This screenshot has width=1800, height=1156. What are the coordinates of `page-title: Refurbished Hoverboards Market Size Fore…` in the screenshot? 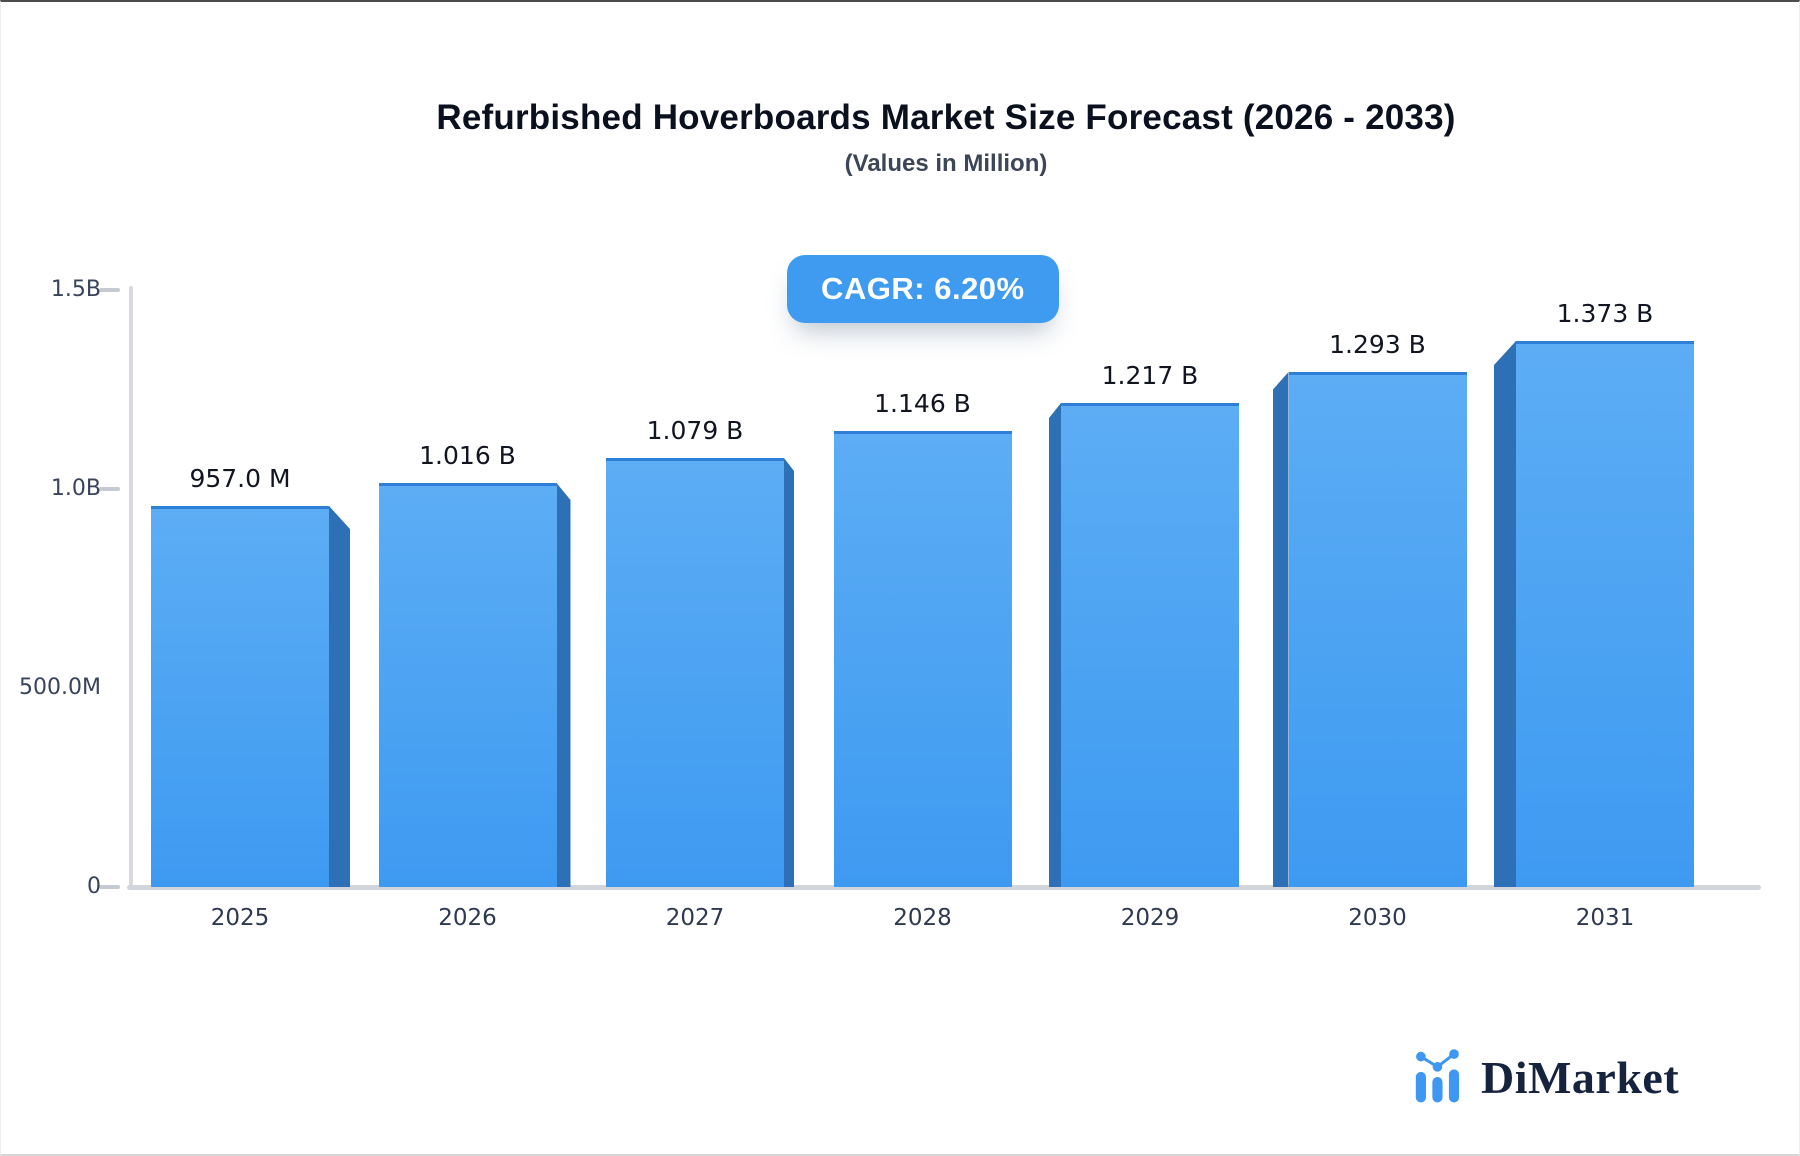 It's located at (946, 117).